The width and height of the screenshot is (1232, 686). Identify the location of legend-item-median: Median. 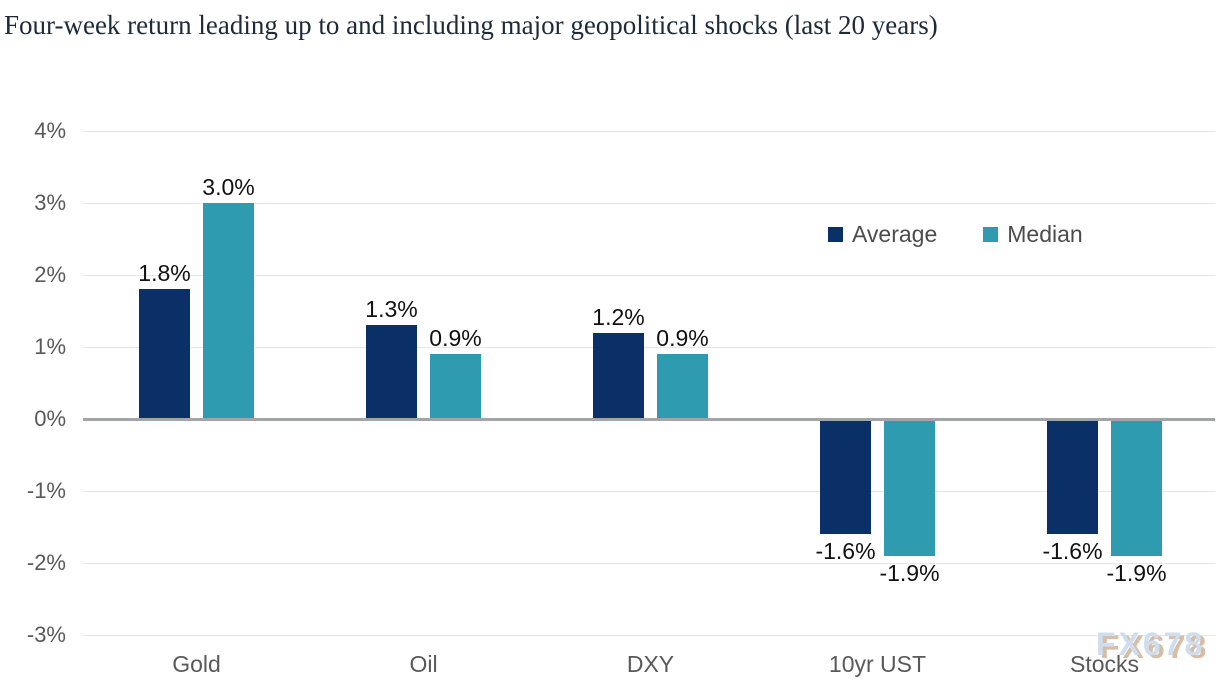
(1033, 234).